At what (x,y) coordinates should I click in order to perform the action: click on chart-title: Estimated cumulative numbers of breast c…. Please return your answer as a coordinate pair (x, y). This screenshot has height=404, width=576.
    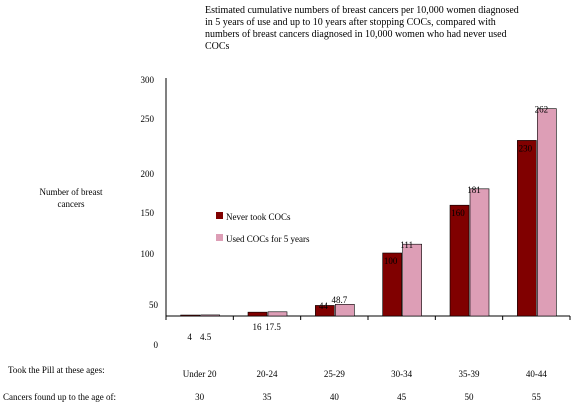
    Looking at the image, I should click on (362, 28).